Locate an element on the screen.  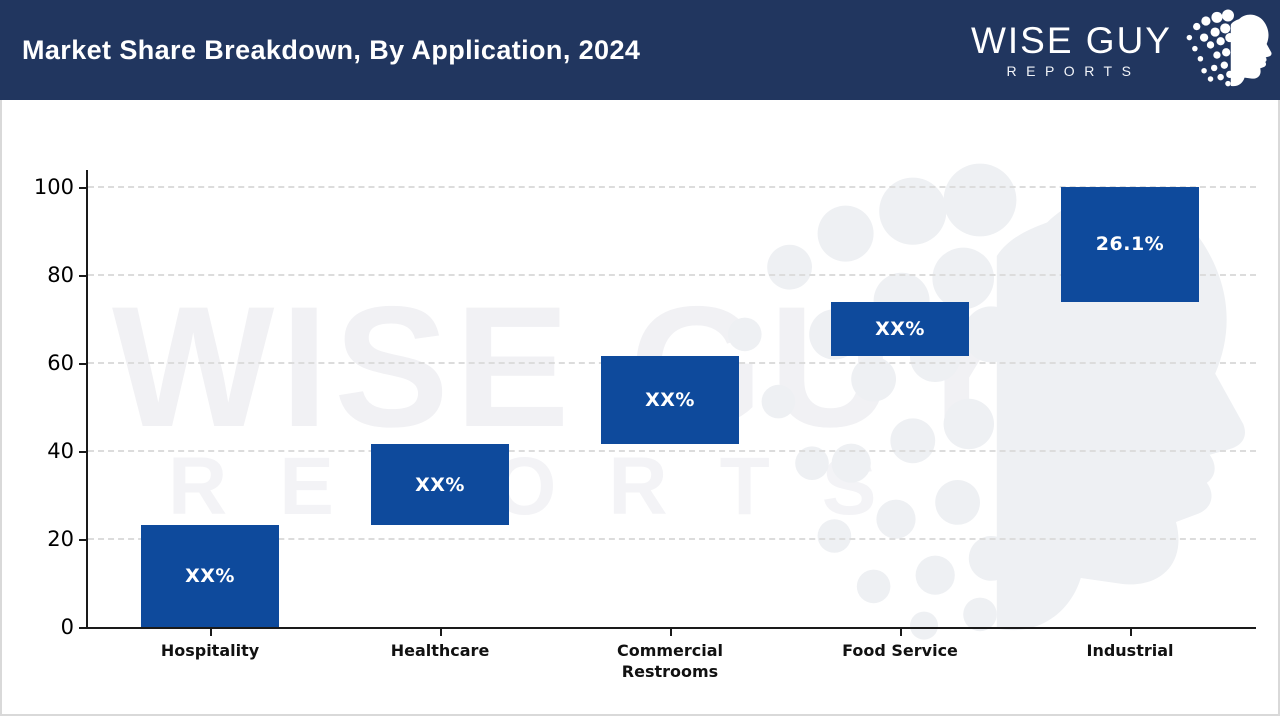
wiseguy-logo-line1: WISE GUY is located at coordinates (1071, 40).